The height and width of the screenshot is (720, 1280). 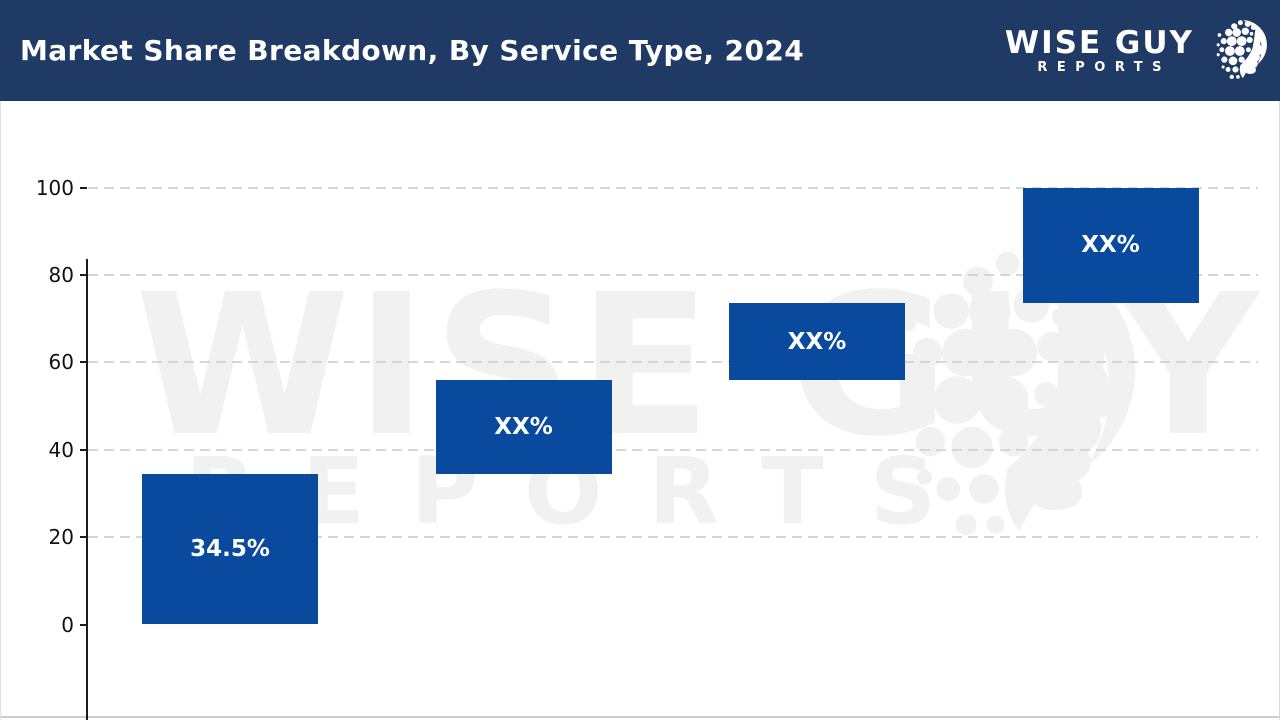 I want to click on brand-name-text: WISE GUY, so click(x=1099, y=43).